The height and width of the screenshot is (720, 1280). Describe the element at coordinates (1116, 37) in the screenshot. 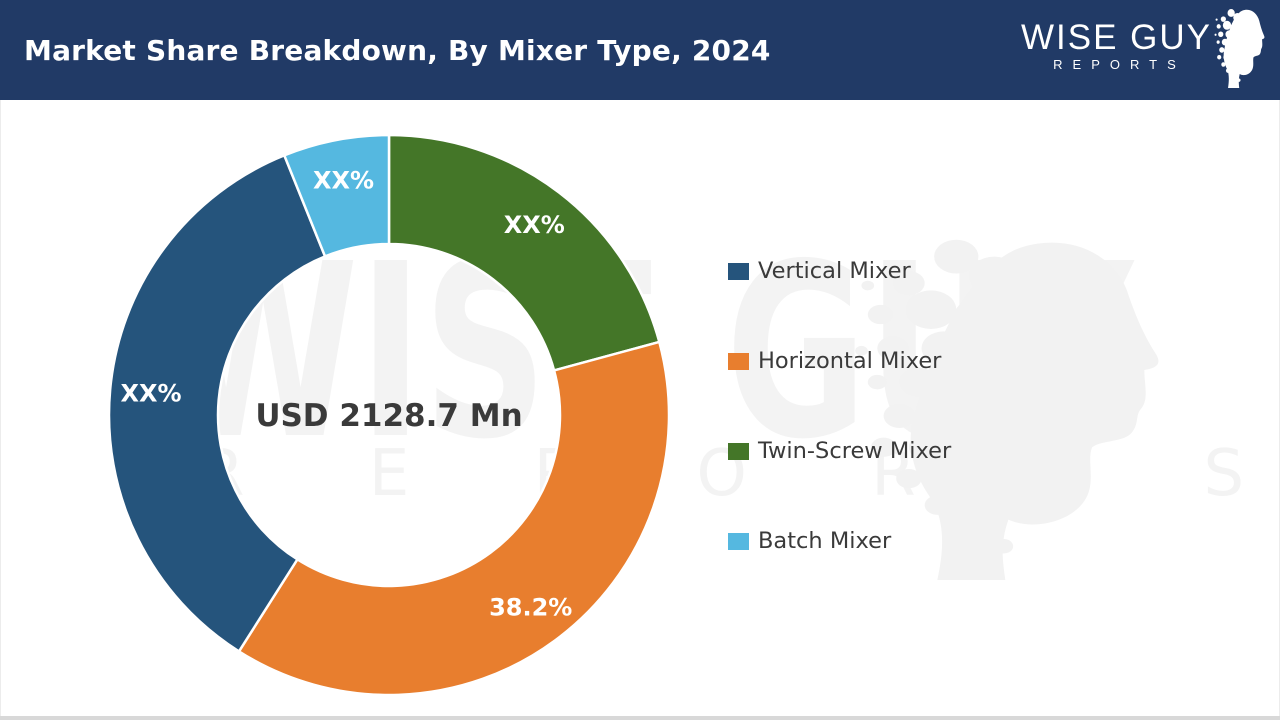

I see `brand-name: WISE GUY` at that location.